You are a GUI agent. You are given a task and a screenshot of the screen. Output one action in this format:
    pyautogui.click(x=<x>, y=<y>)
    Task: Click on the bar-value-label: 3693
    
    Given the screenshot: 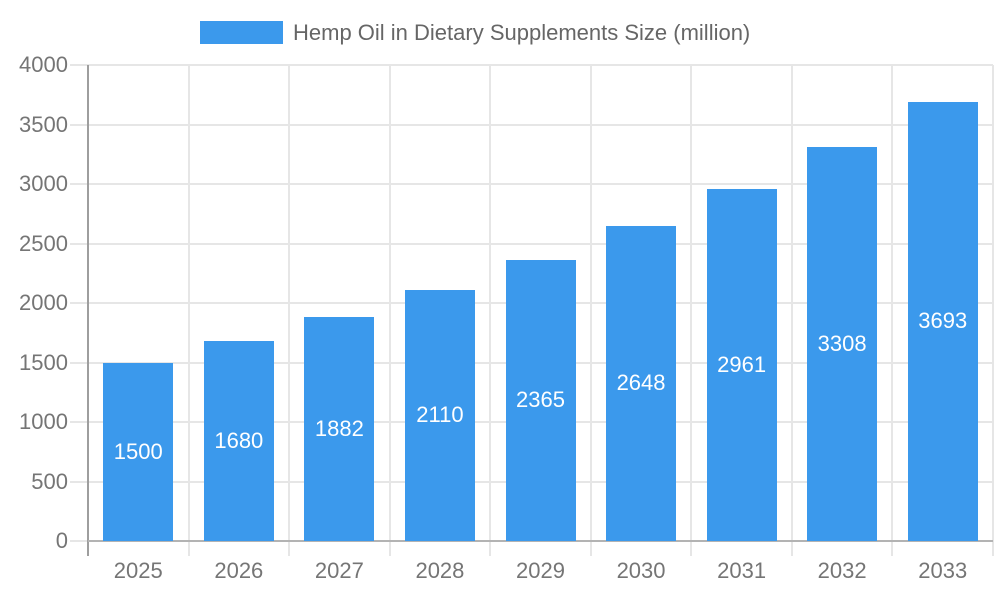 What is the action you would take?
    pyautogui.click(x=943, y=321)
    